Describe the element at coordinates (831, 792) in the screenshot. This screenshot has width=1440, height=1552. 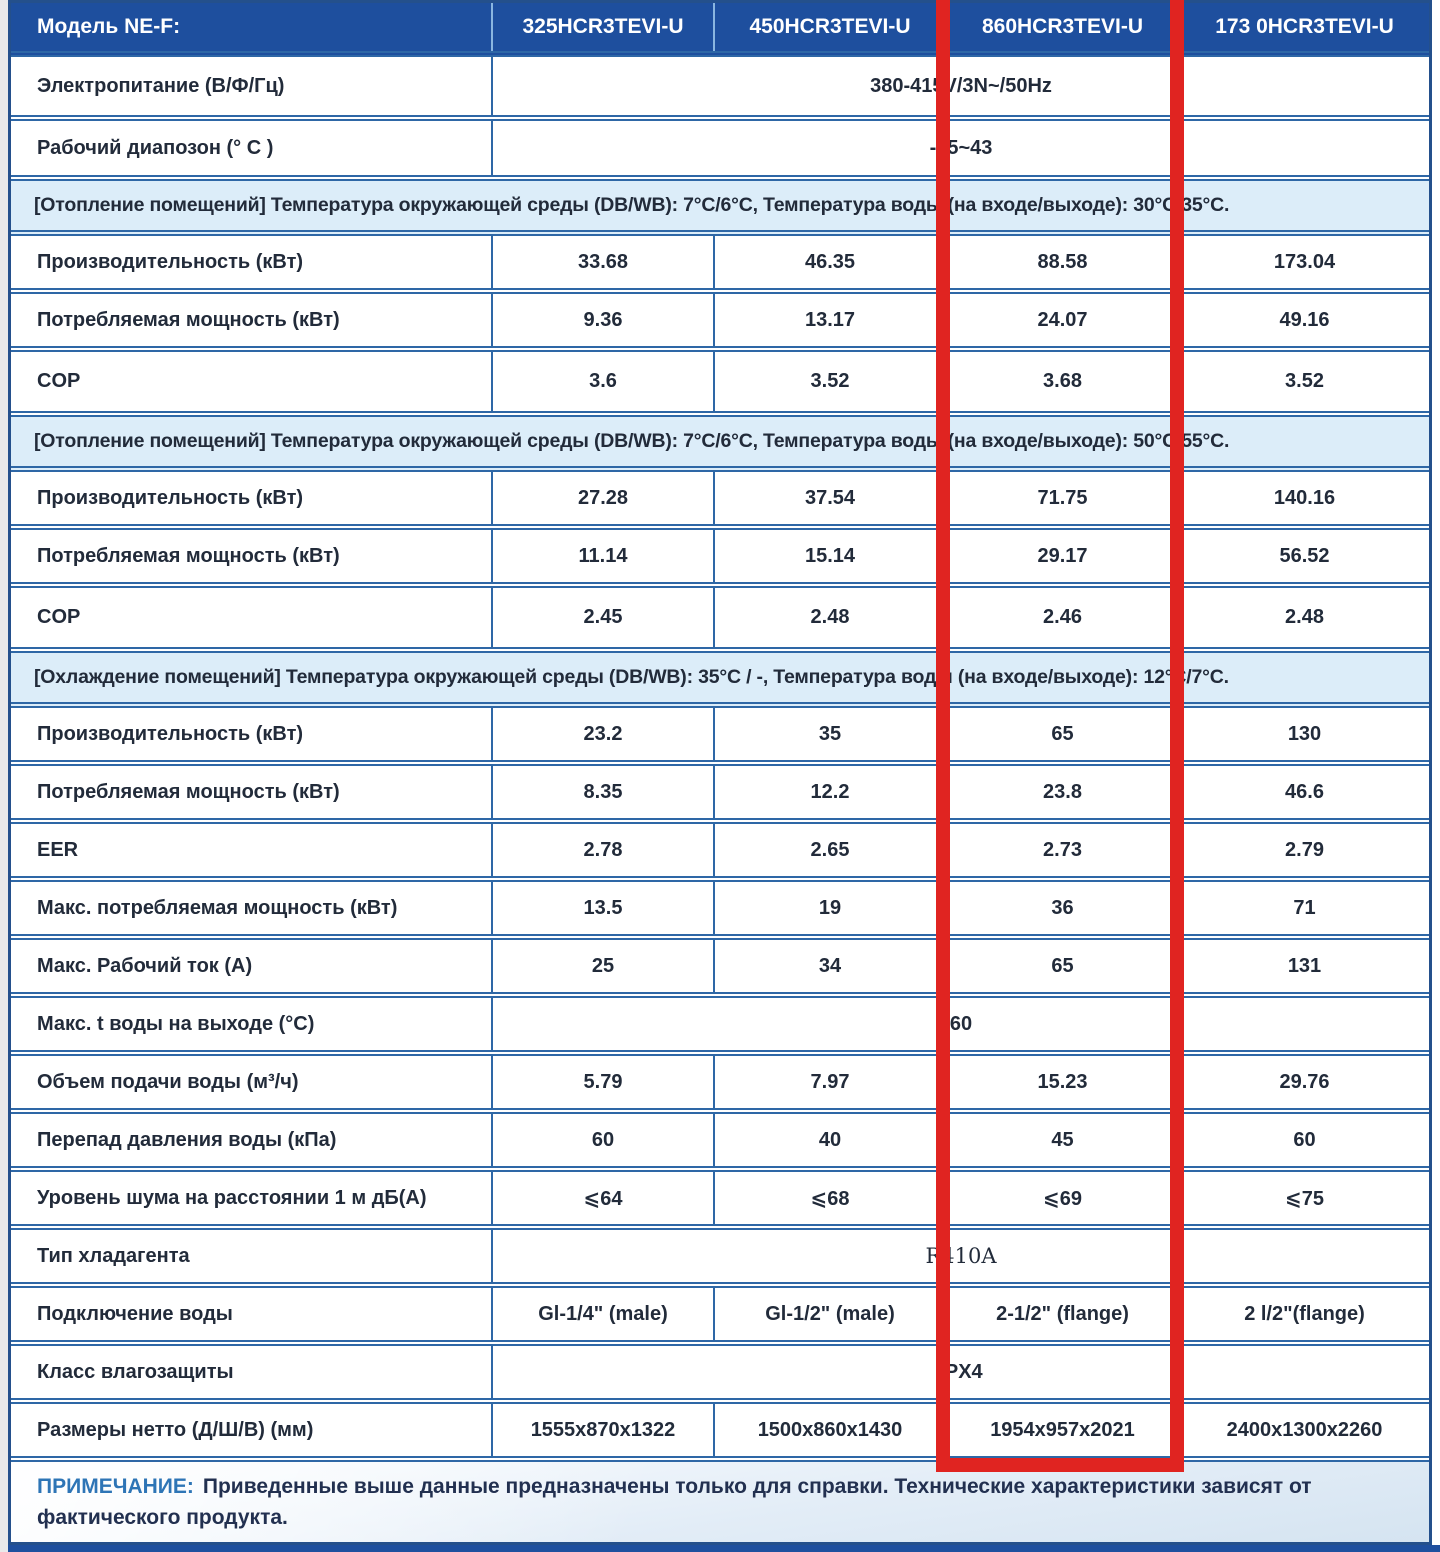
I see `spec-value: 12.2` at that location.